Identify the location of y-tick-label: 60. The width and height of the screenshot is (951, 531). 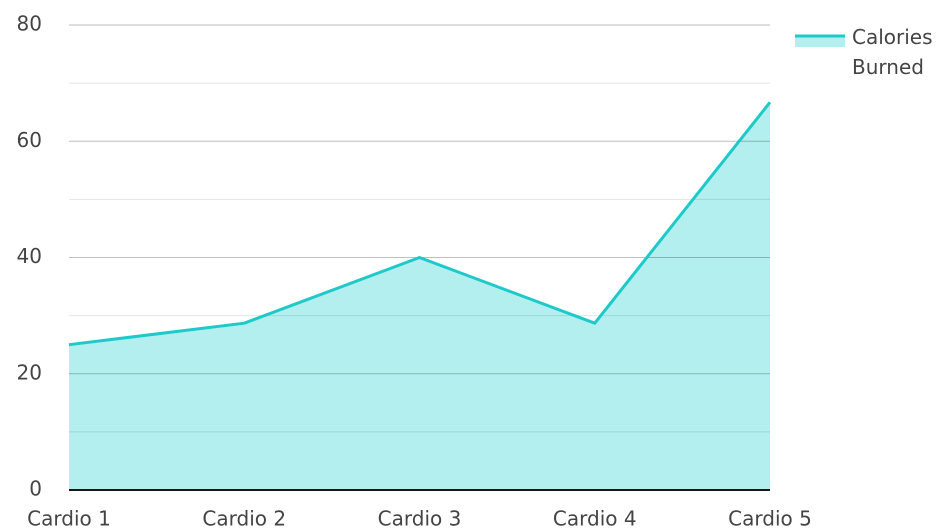
(29, 140).